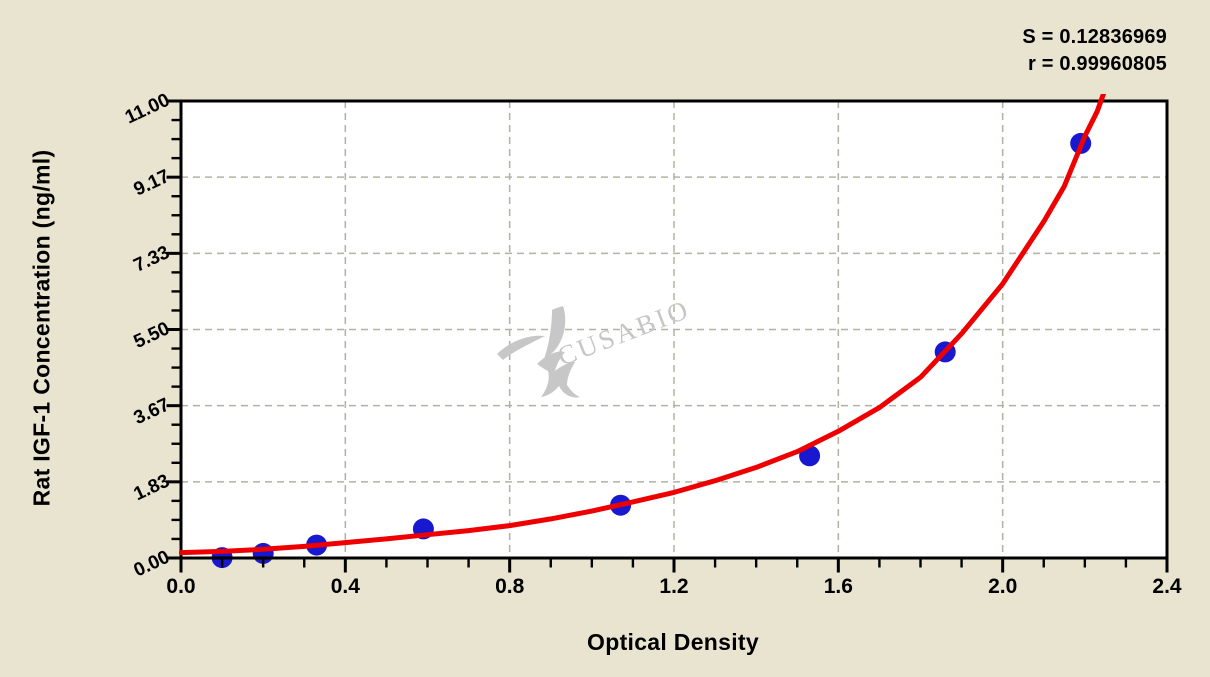  What do you see at coordinates (1094, 37) in the screenshot?
I see `fit-s-value: S = 0.12836969` at bounding box center [1094, 37].